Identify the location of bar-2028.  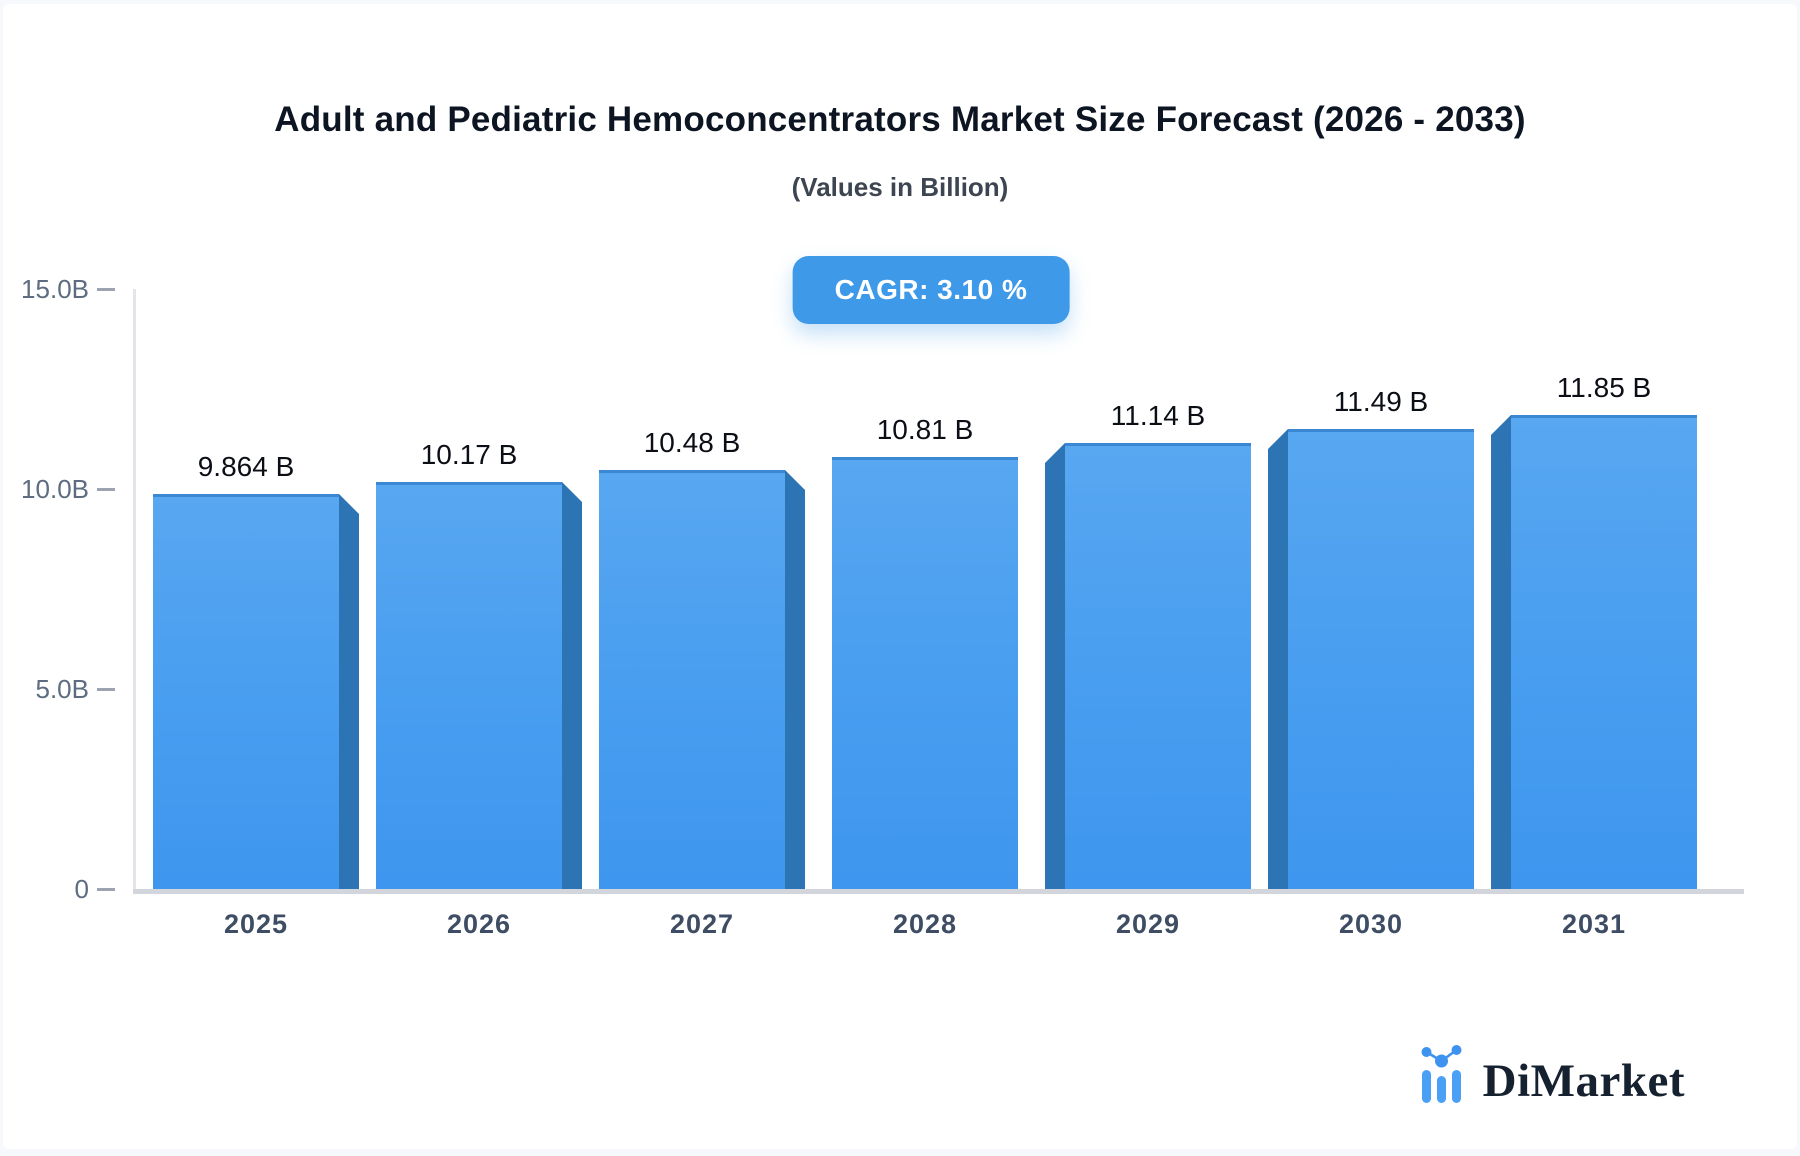
(925, 673).